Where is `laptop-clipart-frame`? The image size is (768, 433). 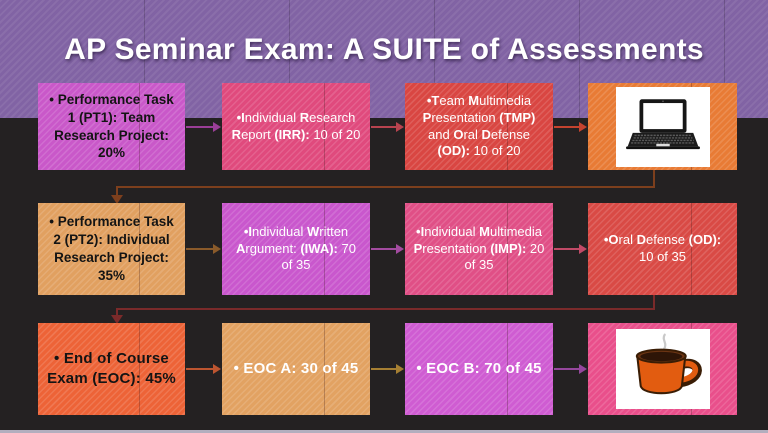
laptop-clipart-frame is located at coordinates (662, 126).